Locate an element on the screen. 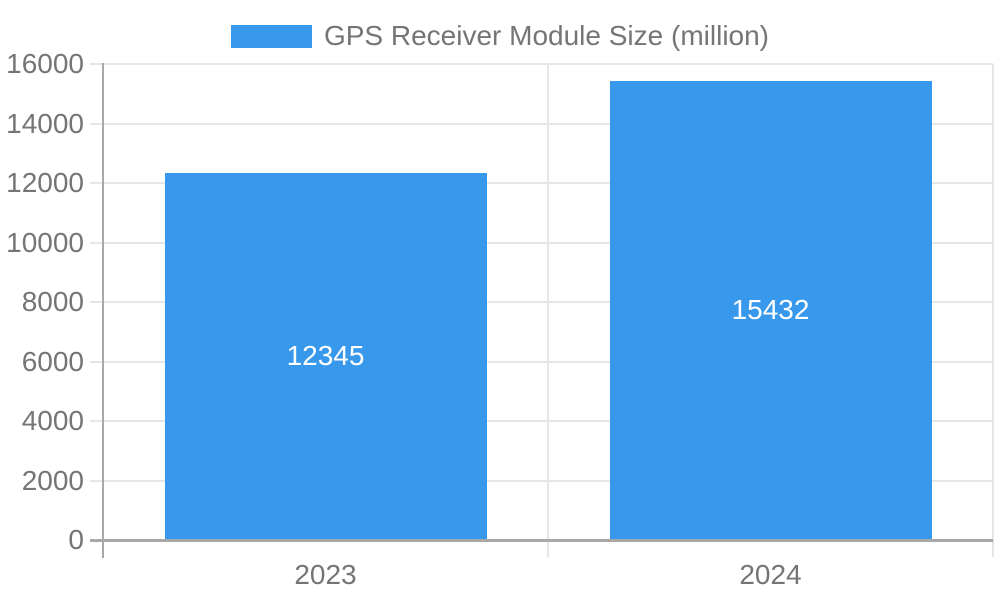 The width and height of the screenshot is (1000, 600). y-axis-tick-label: 12000 is located at coordinates (45, 182).